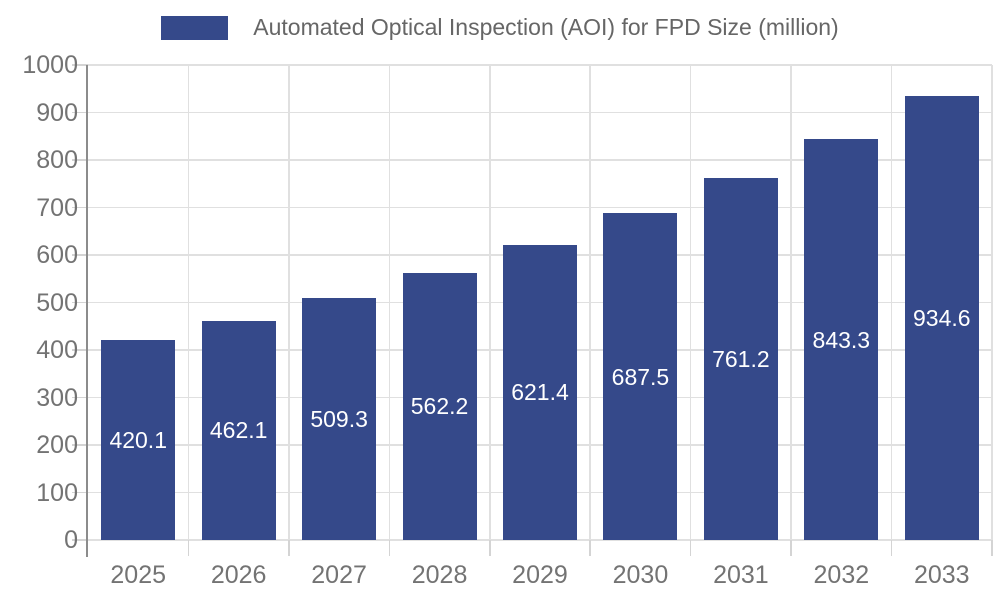 This screenshot has width=1000, height=600. I want to click on y-tick-label: 600, so click(57, 255).